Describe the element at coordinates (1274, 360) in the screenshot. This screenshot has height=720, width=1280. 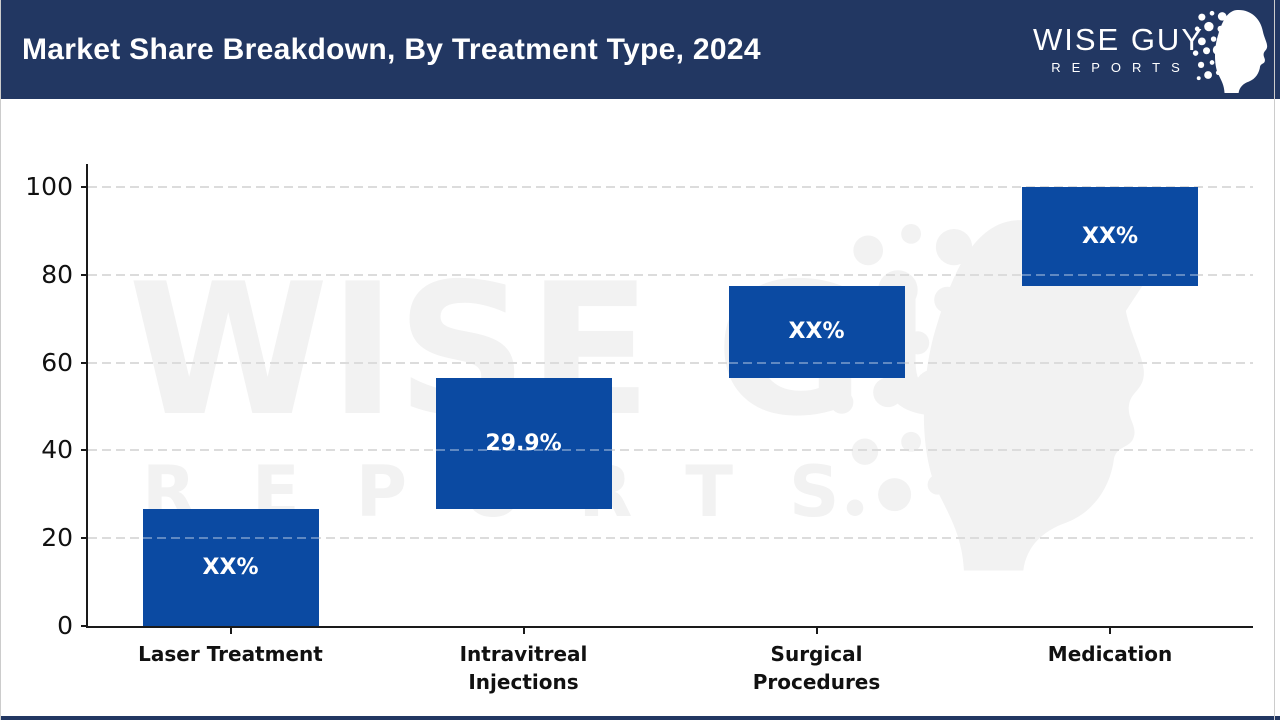
I see `page-right-border` at that location.